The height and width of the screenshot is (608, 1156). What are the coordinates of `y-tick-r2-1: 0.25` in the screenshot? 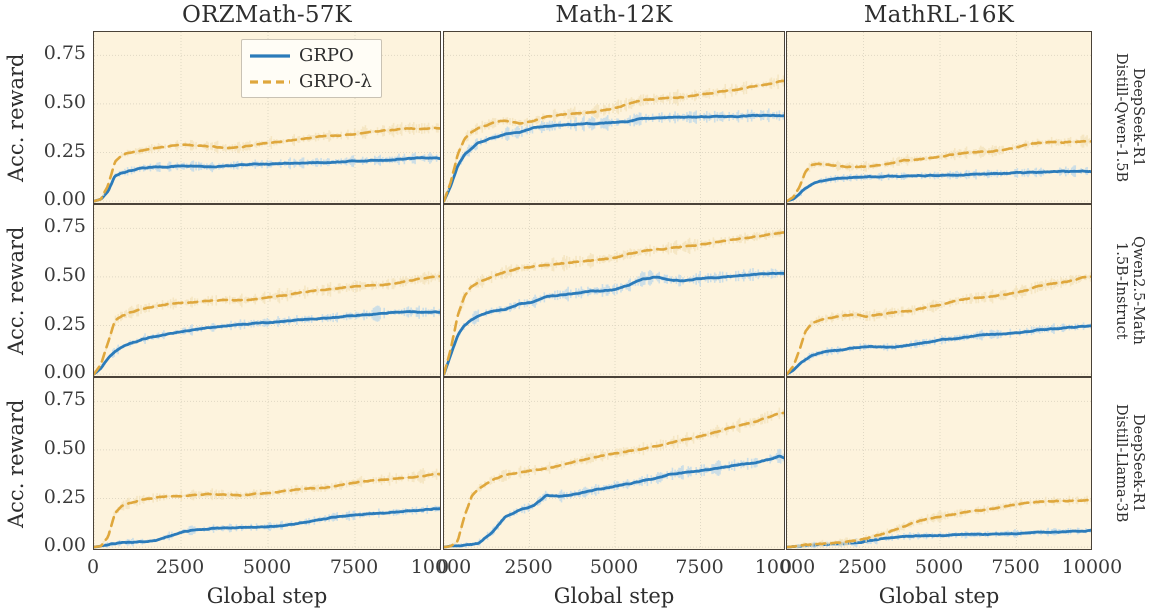 It's located at (64, 323).